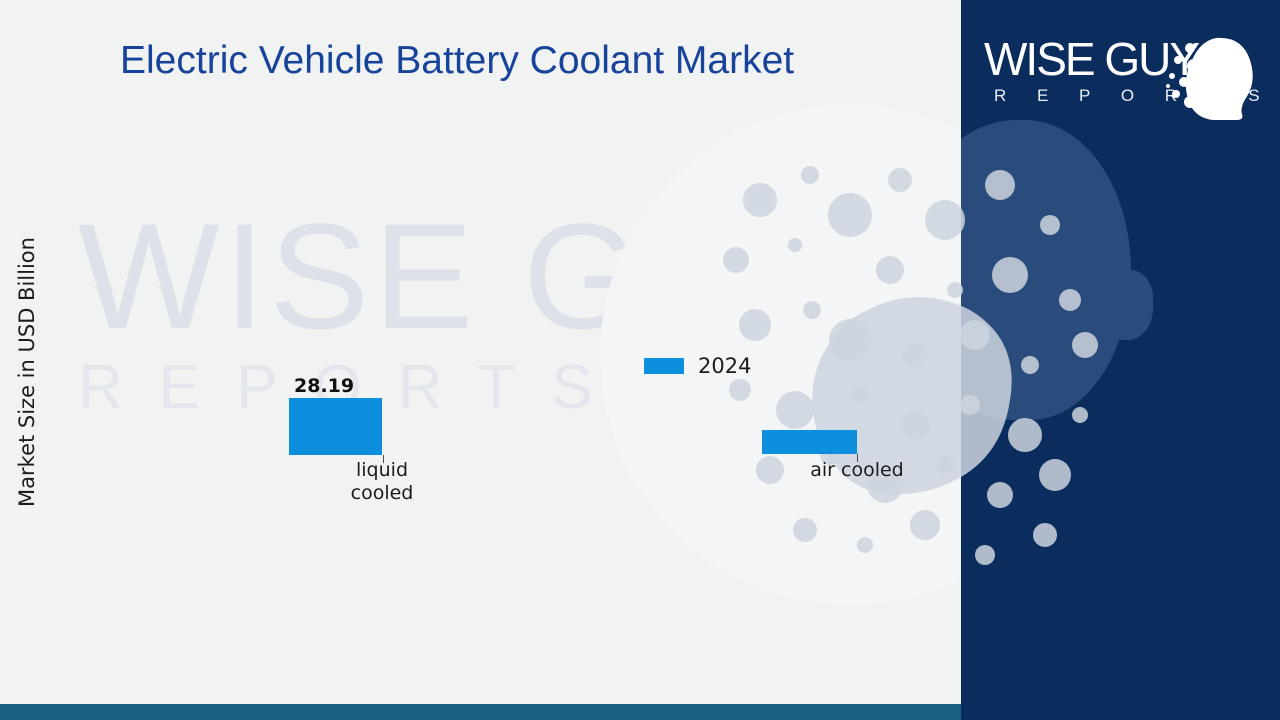  What do you see at coordinates (457, 60) in the screenshot?
I see `page-title: Electric Vehicle Battery Coolant Market` at bounding box center [457, 60].